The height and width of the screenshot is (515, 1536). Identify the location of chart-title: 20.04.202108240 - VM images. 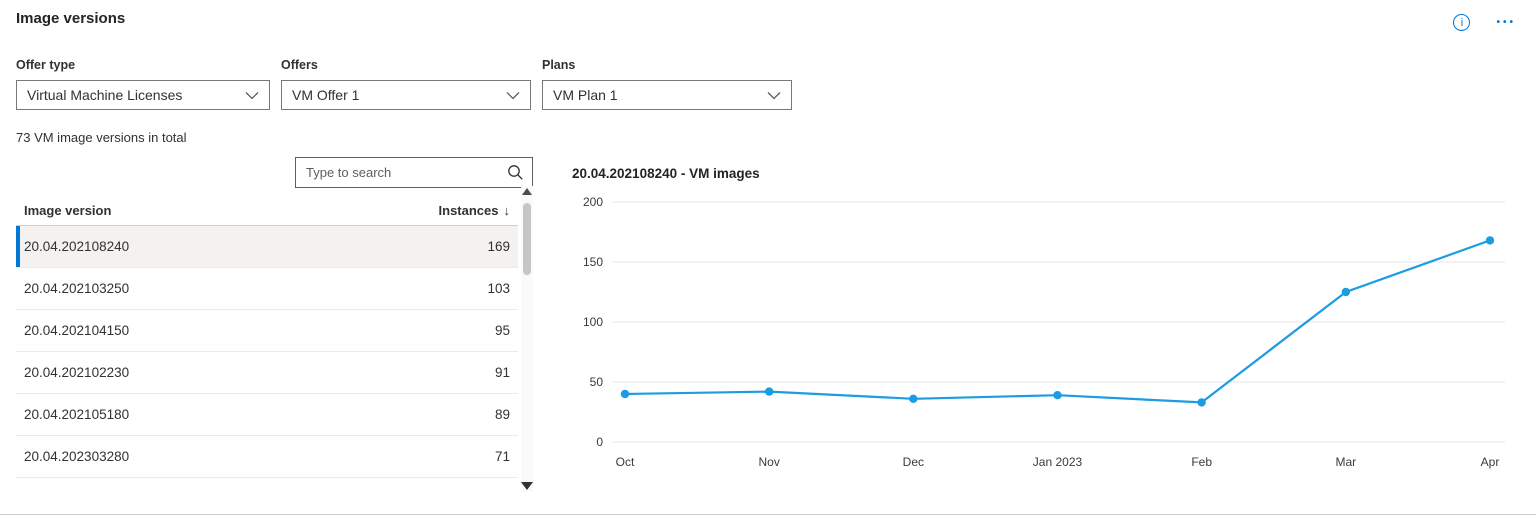
(666, 173).